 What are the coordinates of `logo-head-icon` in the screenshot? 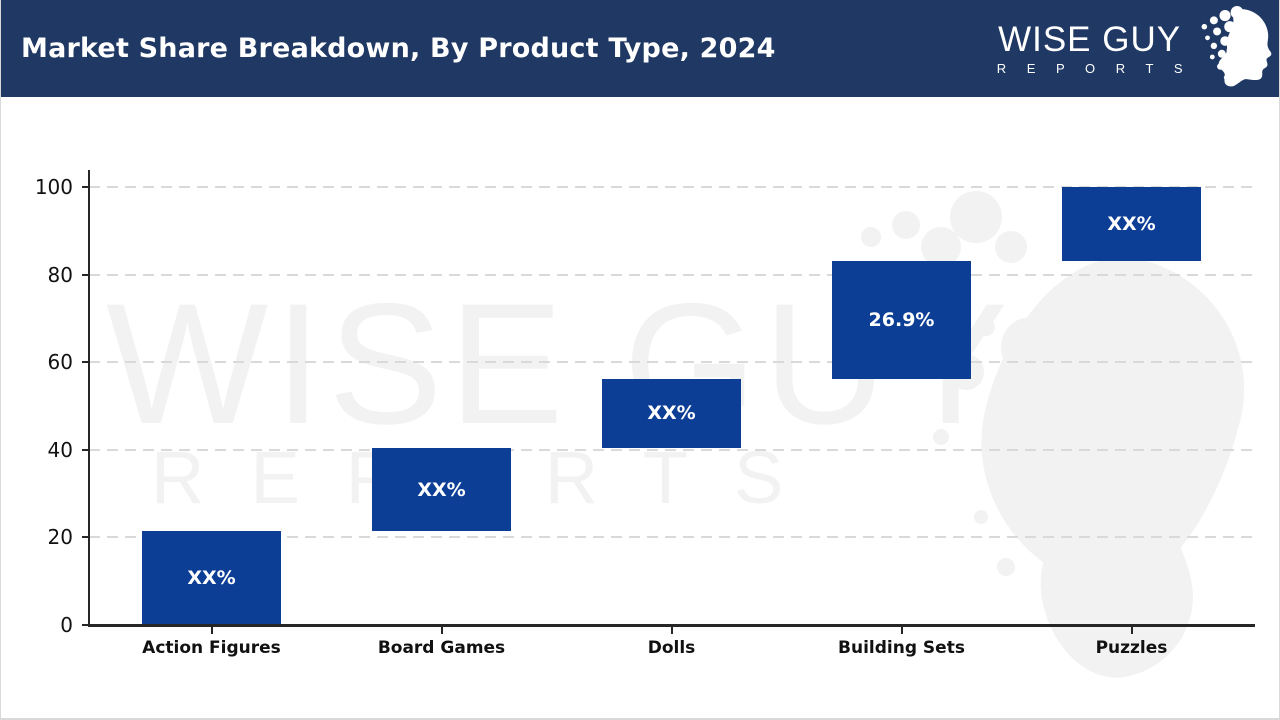 It's located at (1236, 46).